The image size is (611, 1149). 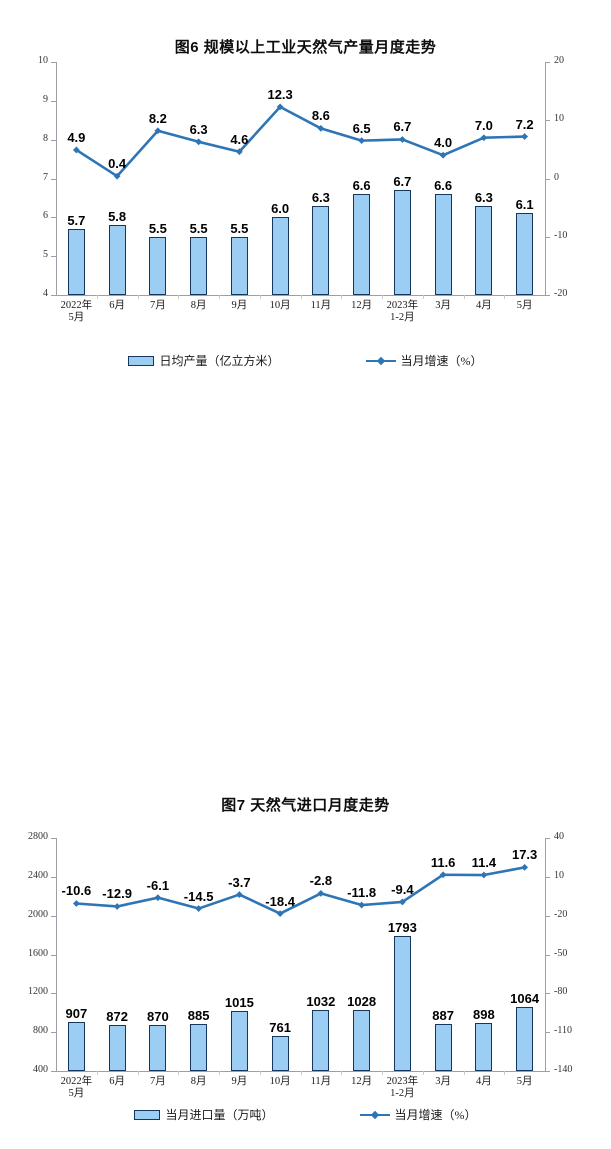 What do you see at coordinates (280, 901) in the screenshot?
I see `line-value-label: -18.4` at bounding box center [280, 901].